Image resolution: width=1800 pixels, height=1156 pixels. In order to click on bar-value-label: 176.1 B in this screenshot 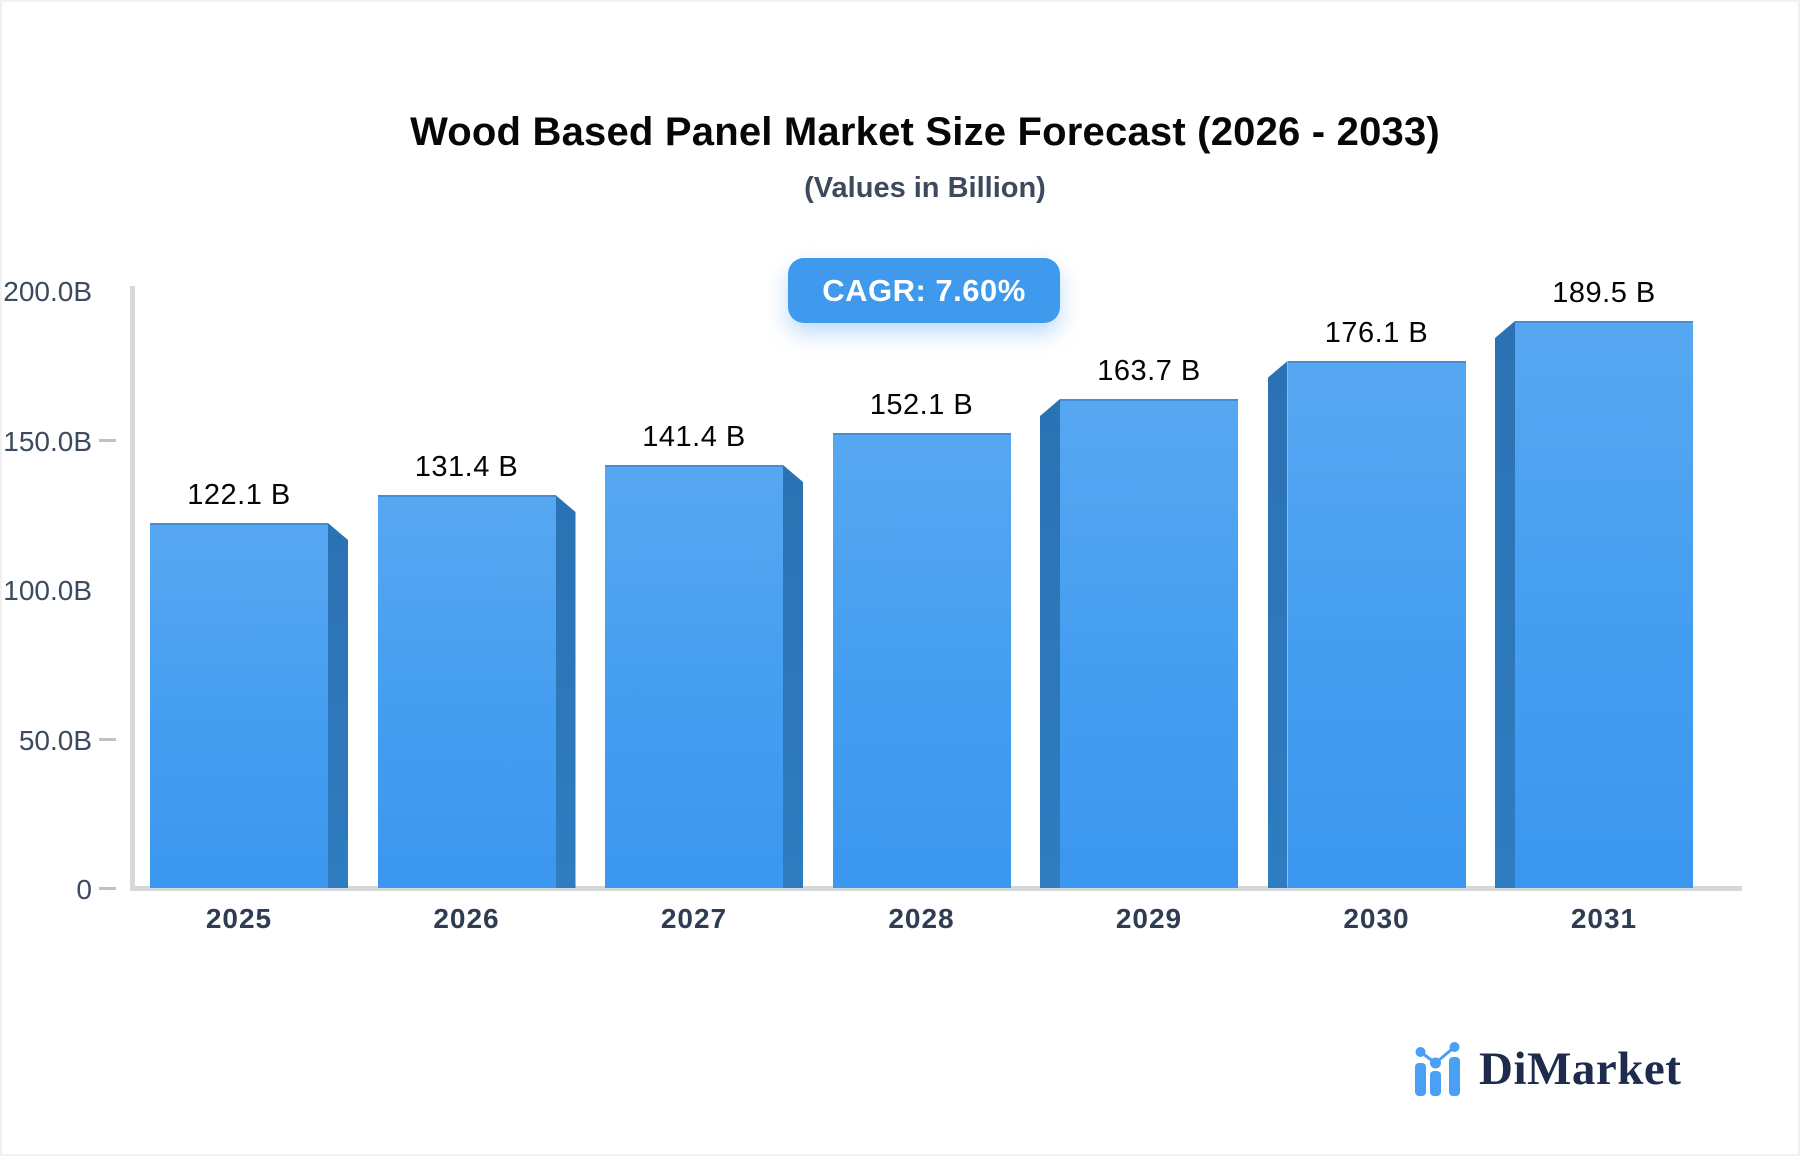, I will do `click(1376, 333)`.